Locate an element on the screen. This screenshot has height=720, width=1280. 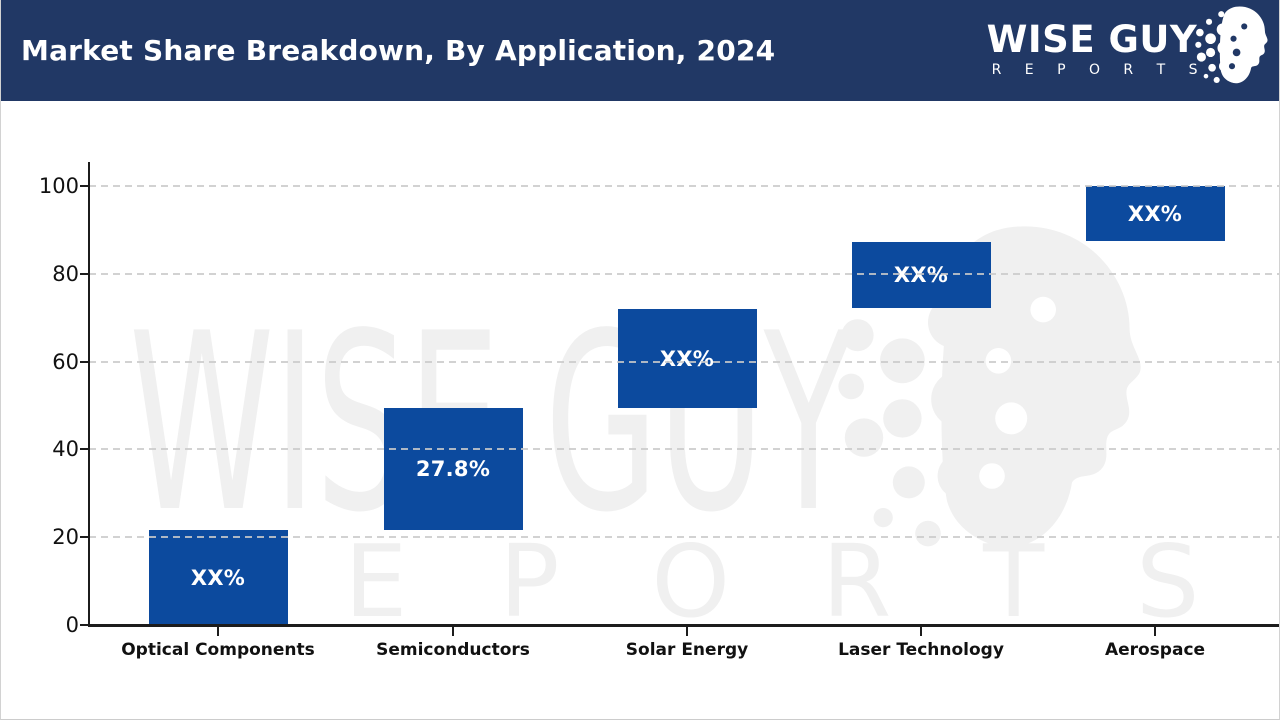
bar-solar-energy: XX% is located at coordinates (687, 358).